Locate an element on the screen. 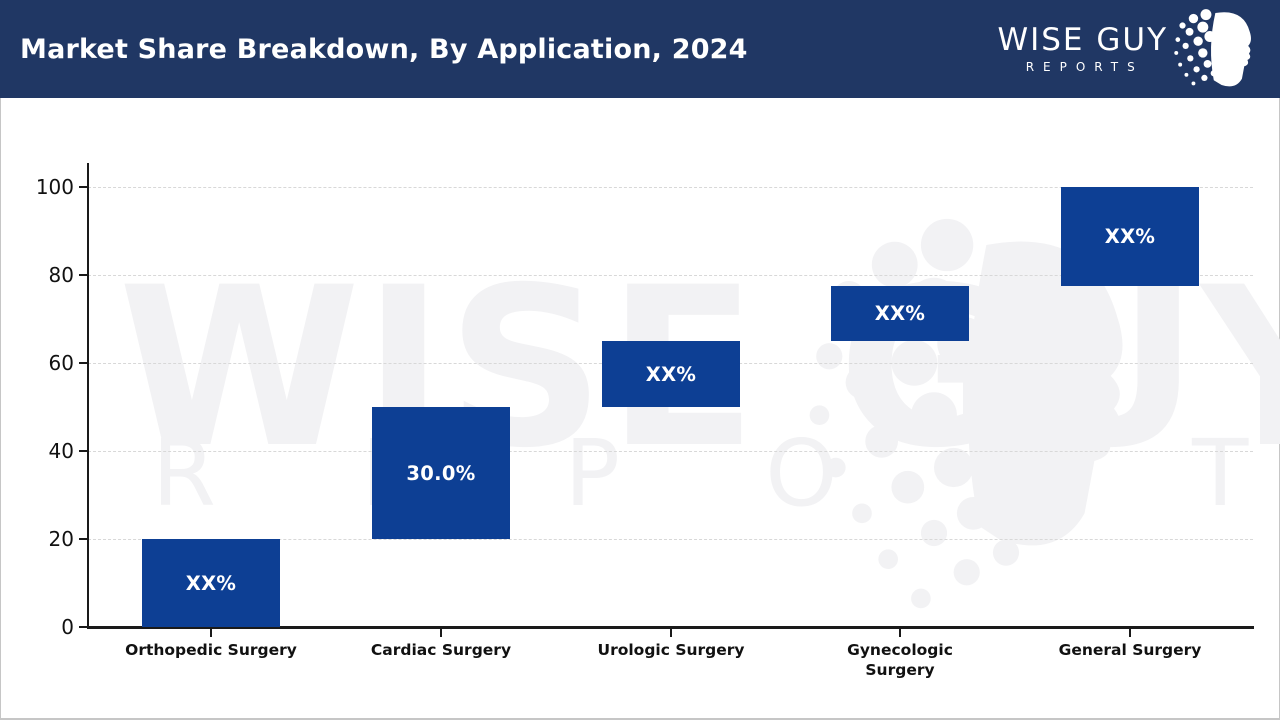 The height and width of the screenshot is (720, 1280). y-tick-label-60: 60 is located at coordinates (61, 363).